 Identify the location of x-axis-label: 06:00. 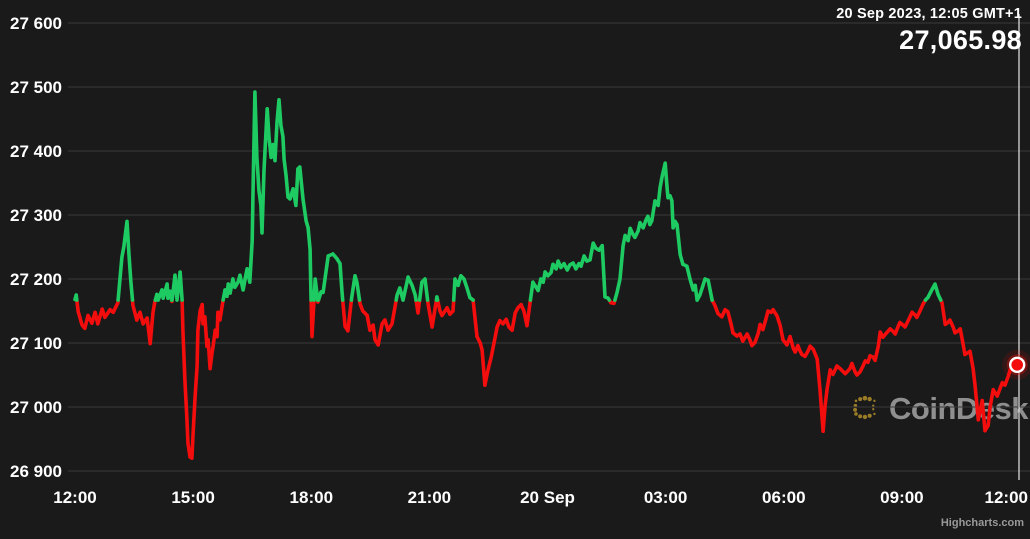
(783, 497).